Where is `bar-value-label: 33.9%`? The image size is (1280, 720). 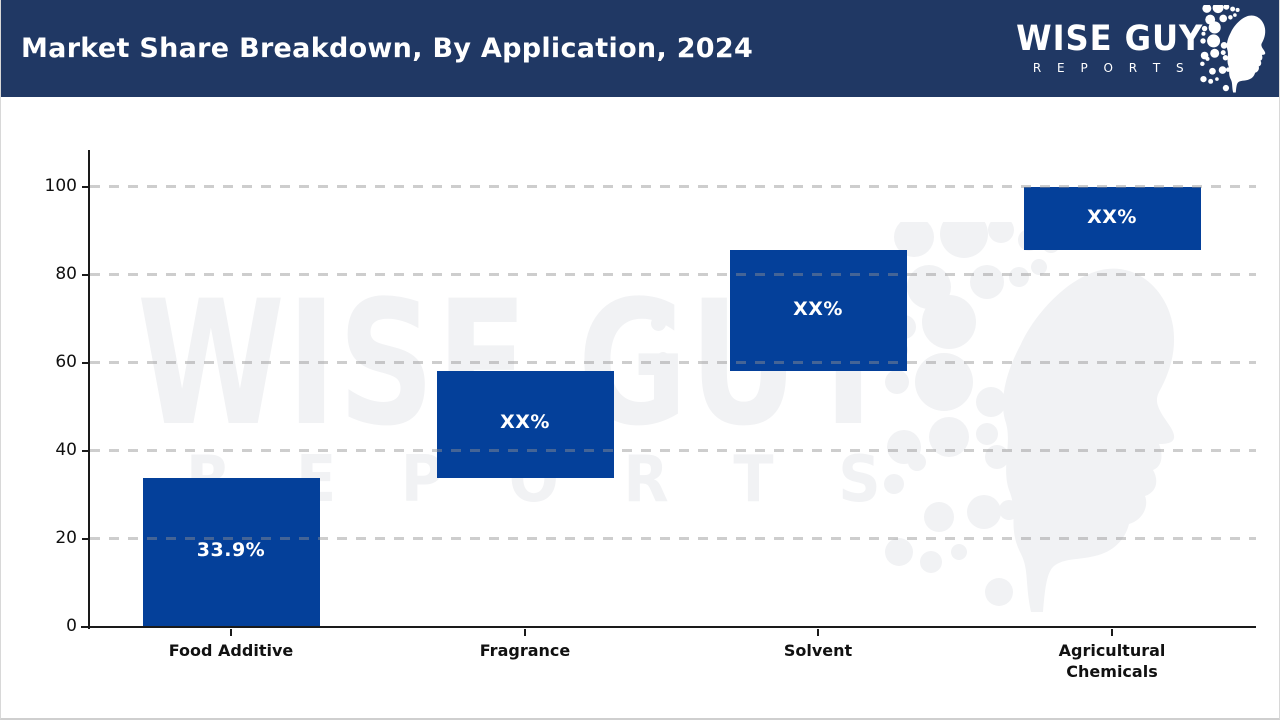 bar-value-label: 33.9% is located at coordinates (231, 550).